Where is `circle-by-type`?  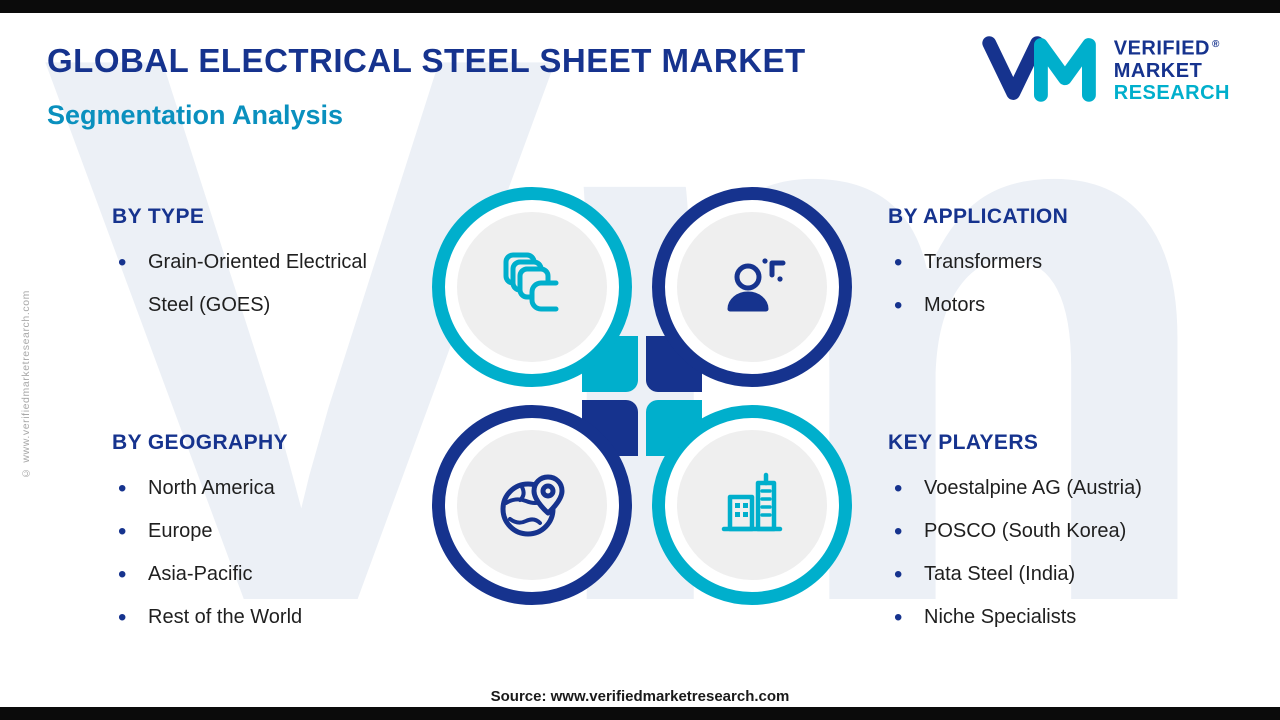 circle-by-type is located at coordinates (535, 289).